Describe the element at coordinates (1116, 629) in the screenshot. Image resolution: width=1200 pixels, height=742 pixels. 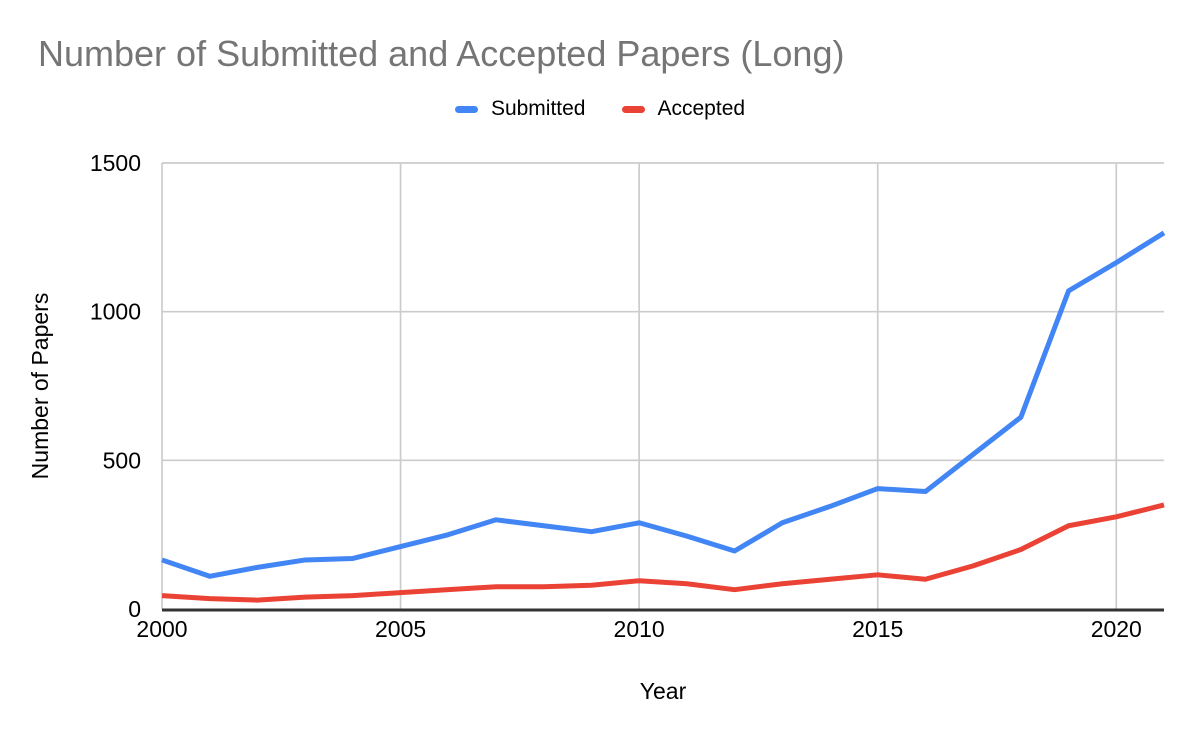
I see `x-tick-label: 2020` at that location.